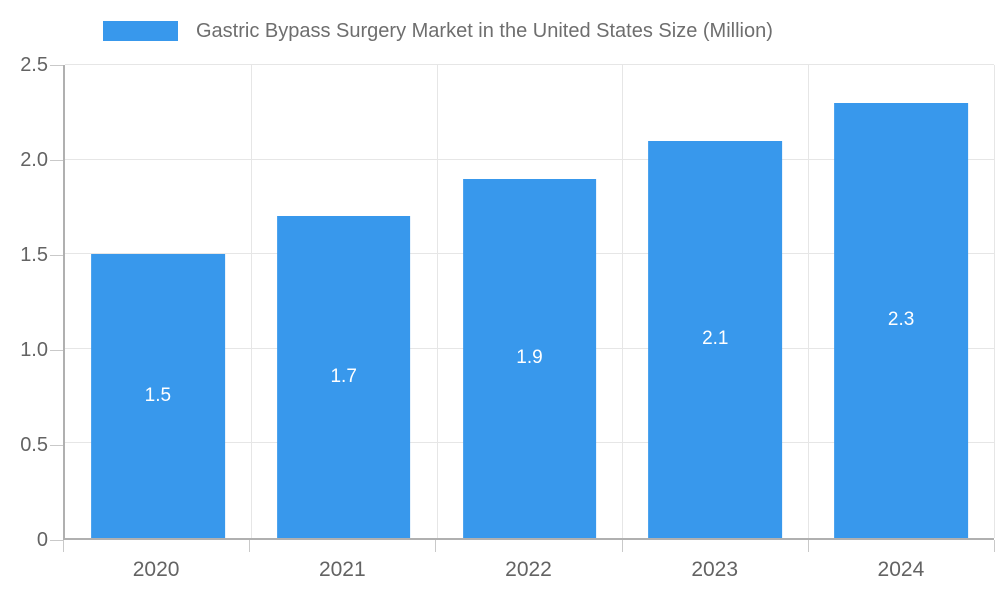 The height and width of the screenshot is (600, 1000). Describe the element at coordinates (24, 302) in the screenshot. I see `y-axis-labels: 0 0.5 1.0 1.5 2.0 2.5` at that location.